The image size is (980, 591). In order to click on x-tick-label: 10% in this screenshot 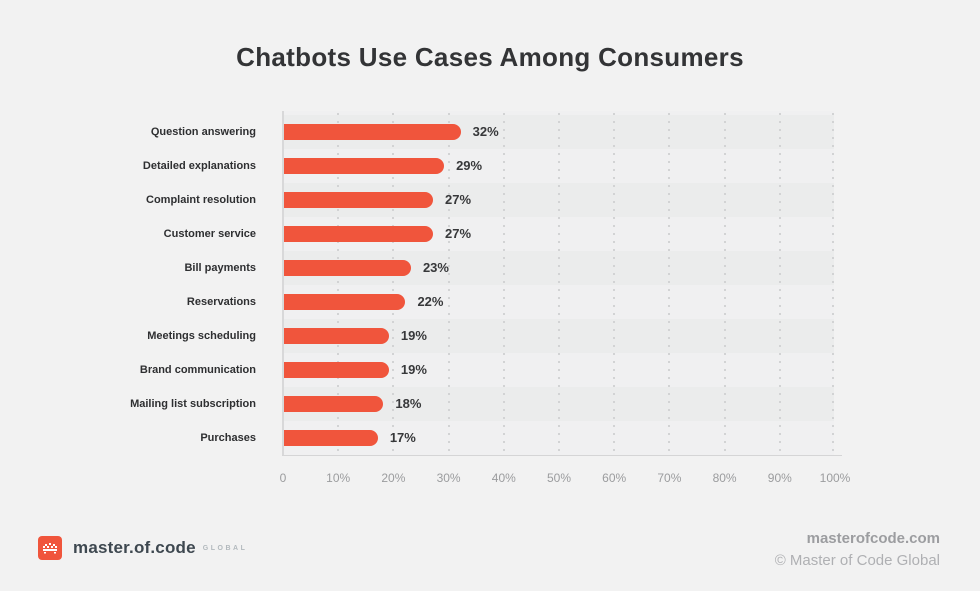, I will do `click(338, 478)`.